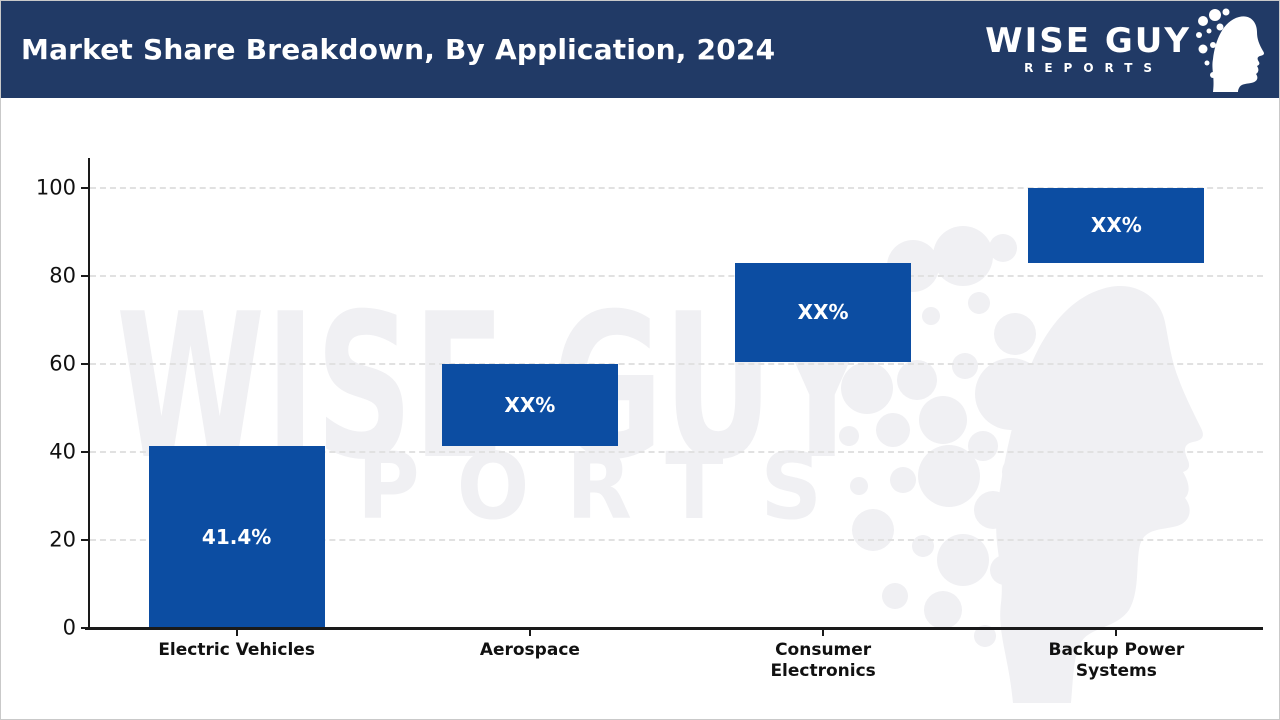 The image size is (1280, 720). I want to click on x-category-label: Backup Power Systems, so click(1116, 660).